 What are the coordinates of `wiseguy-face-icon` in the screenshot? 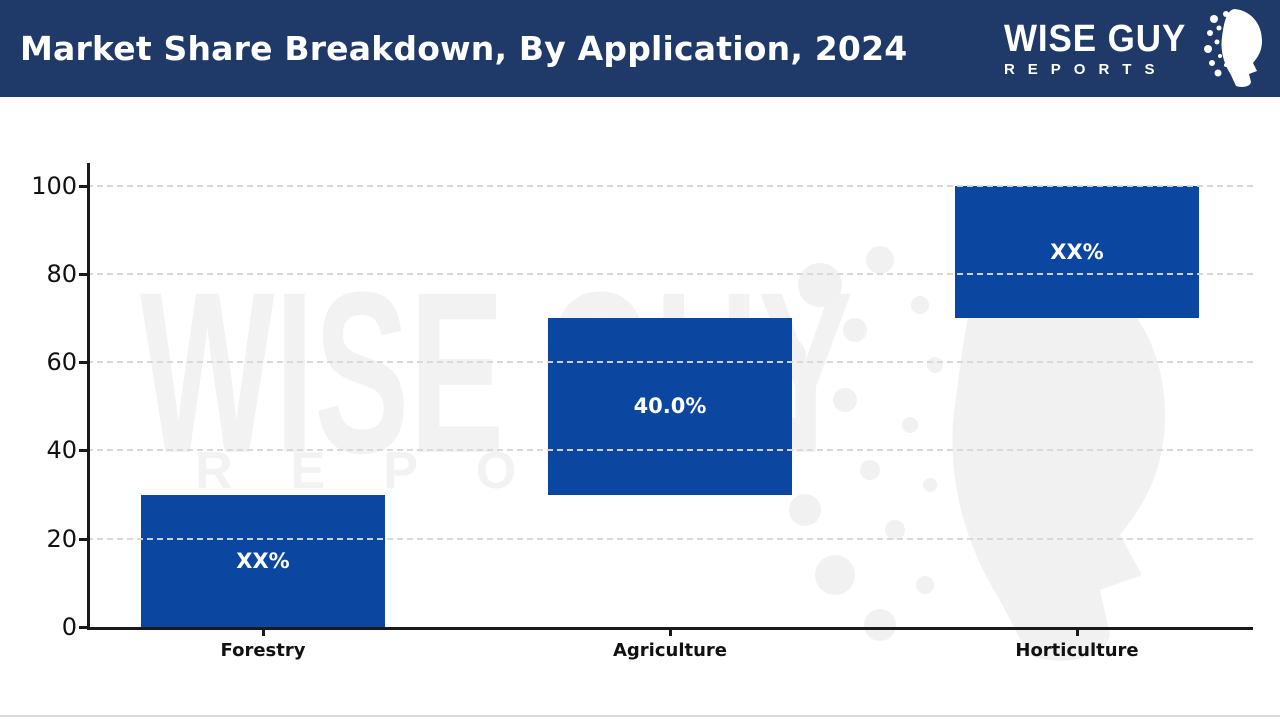 It's located at (1235, 49).